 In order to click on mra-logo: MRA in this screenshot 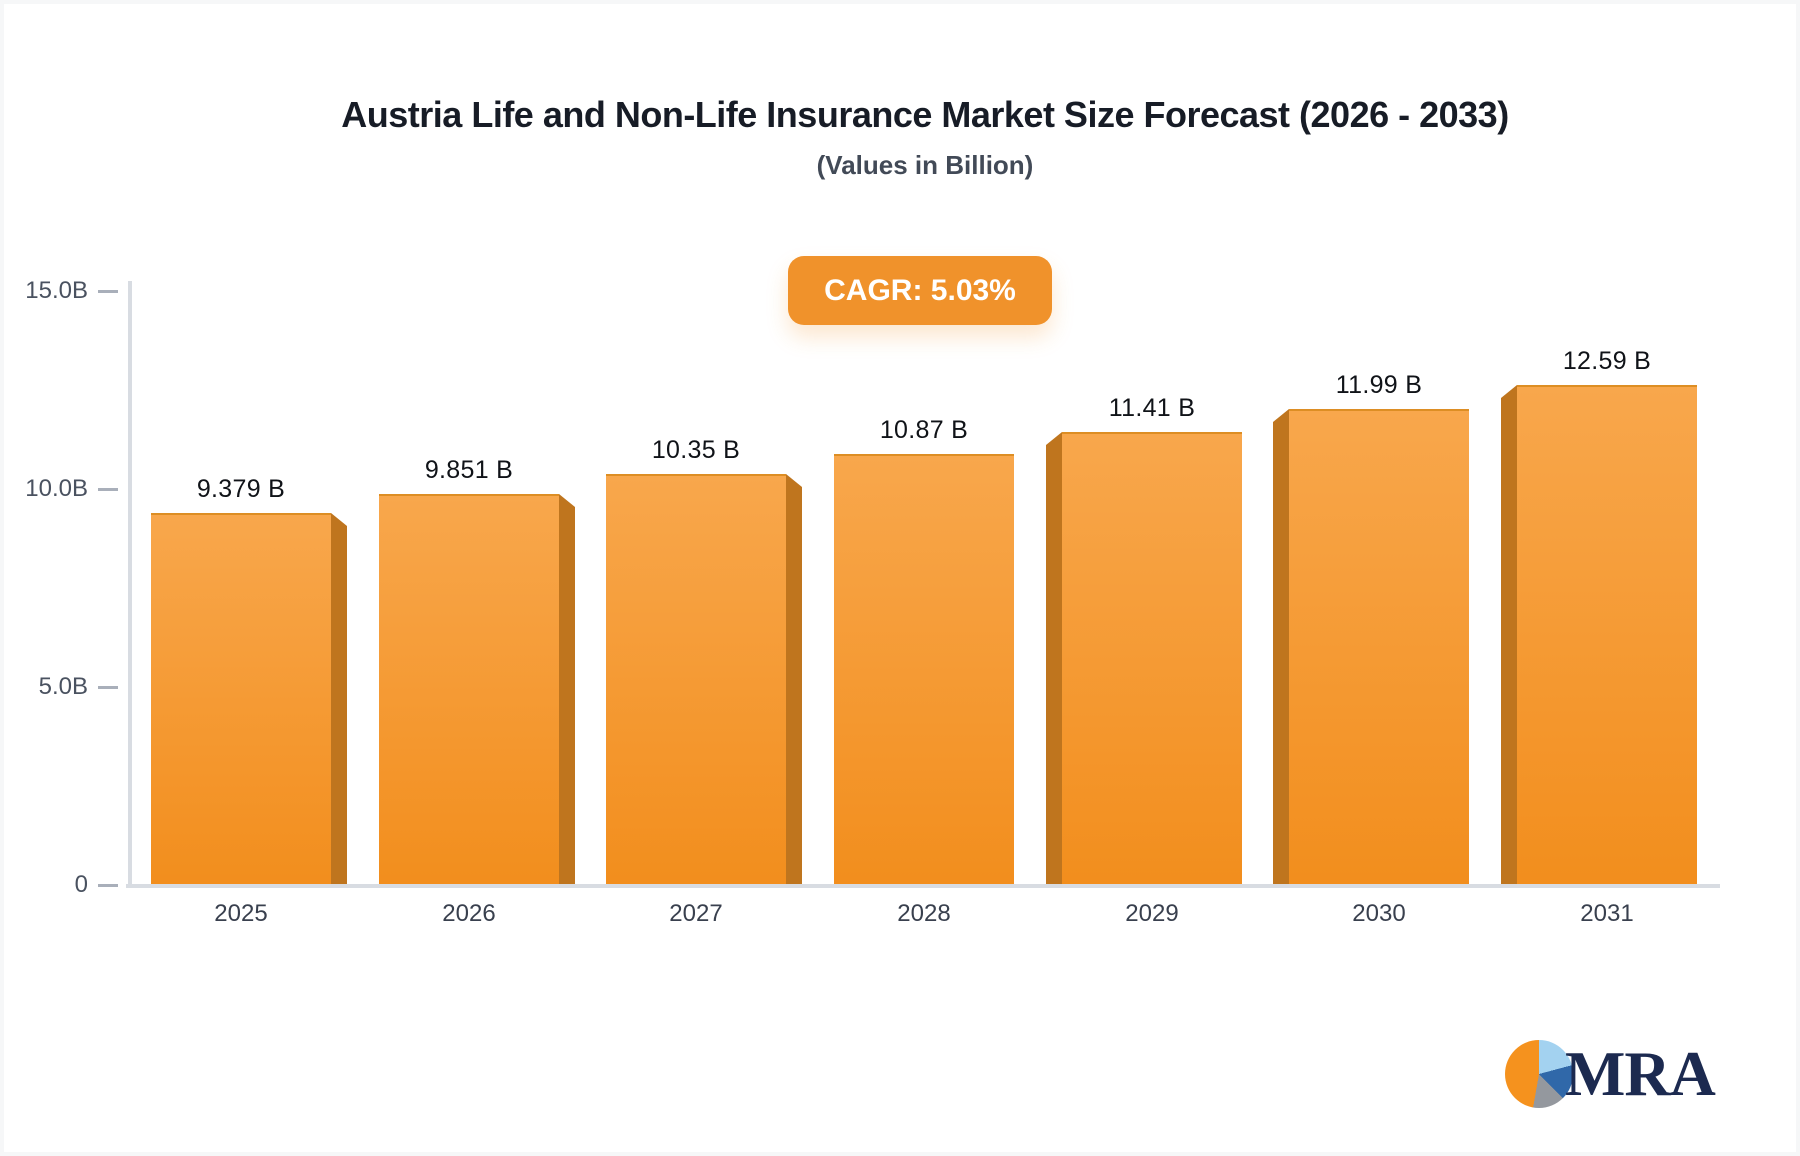, I will do `click(1610, 1074)`.